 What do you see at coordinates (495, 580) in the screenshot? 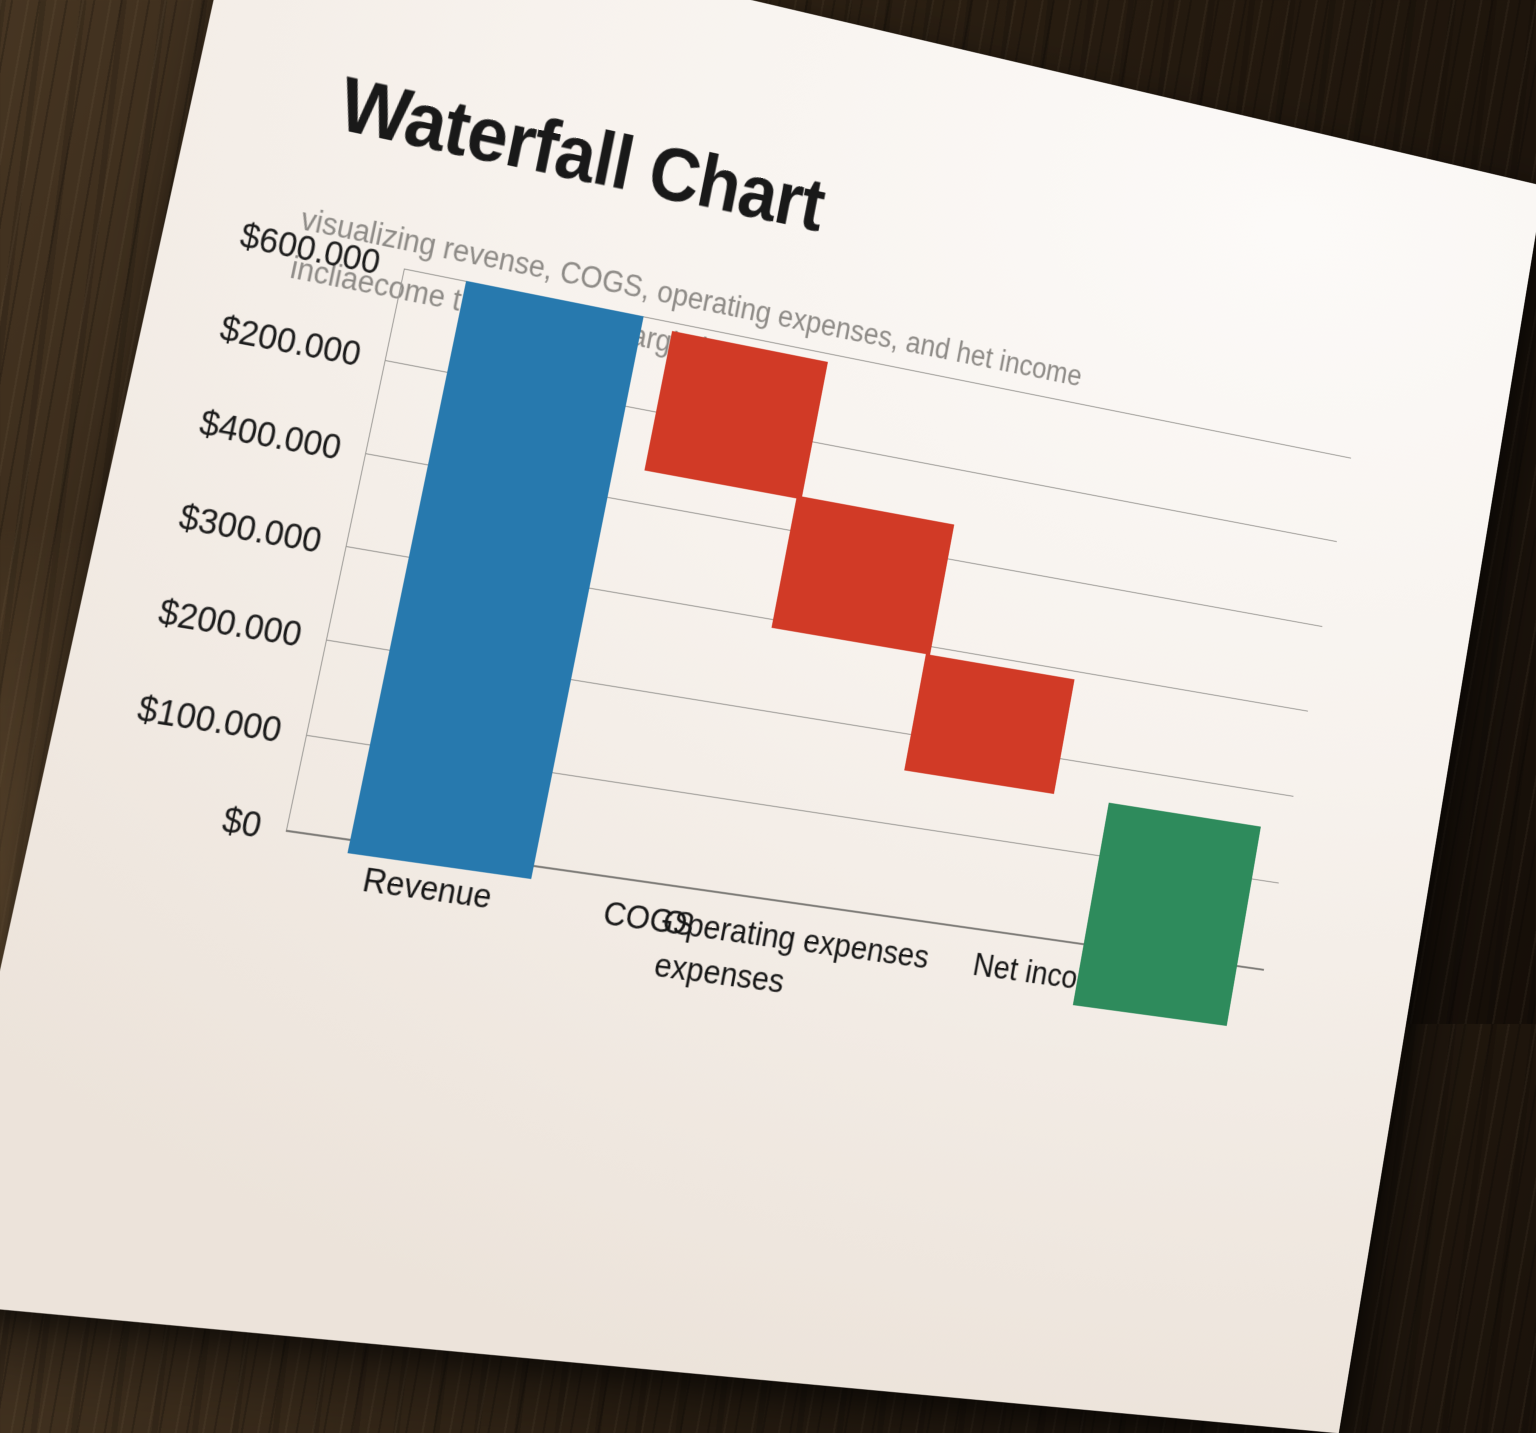
I see `revenue-bar` at bounding box center [495, 580].